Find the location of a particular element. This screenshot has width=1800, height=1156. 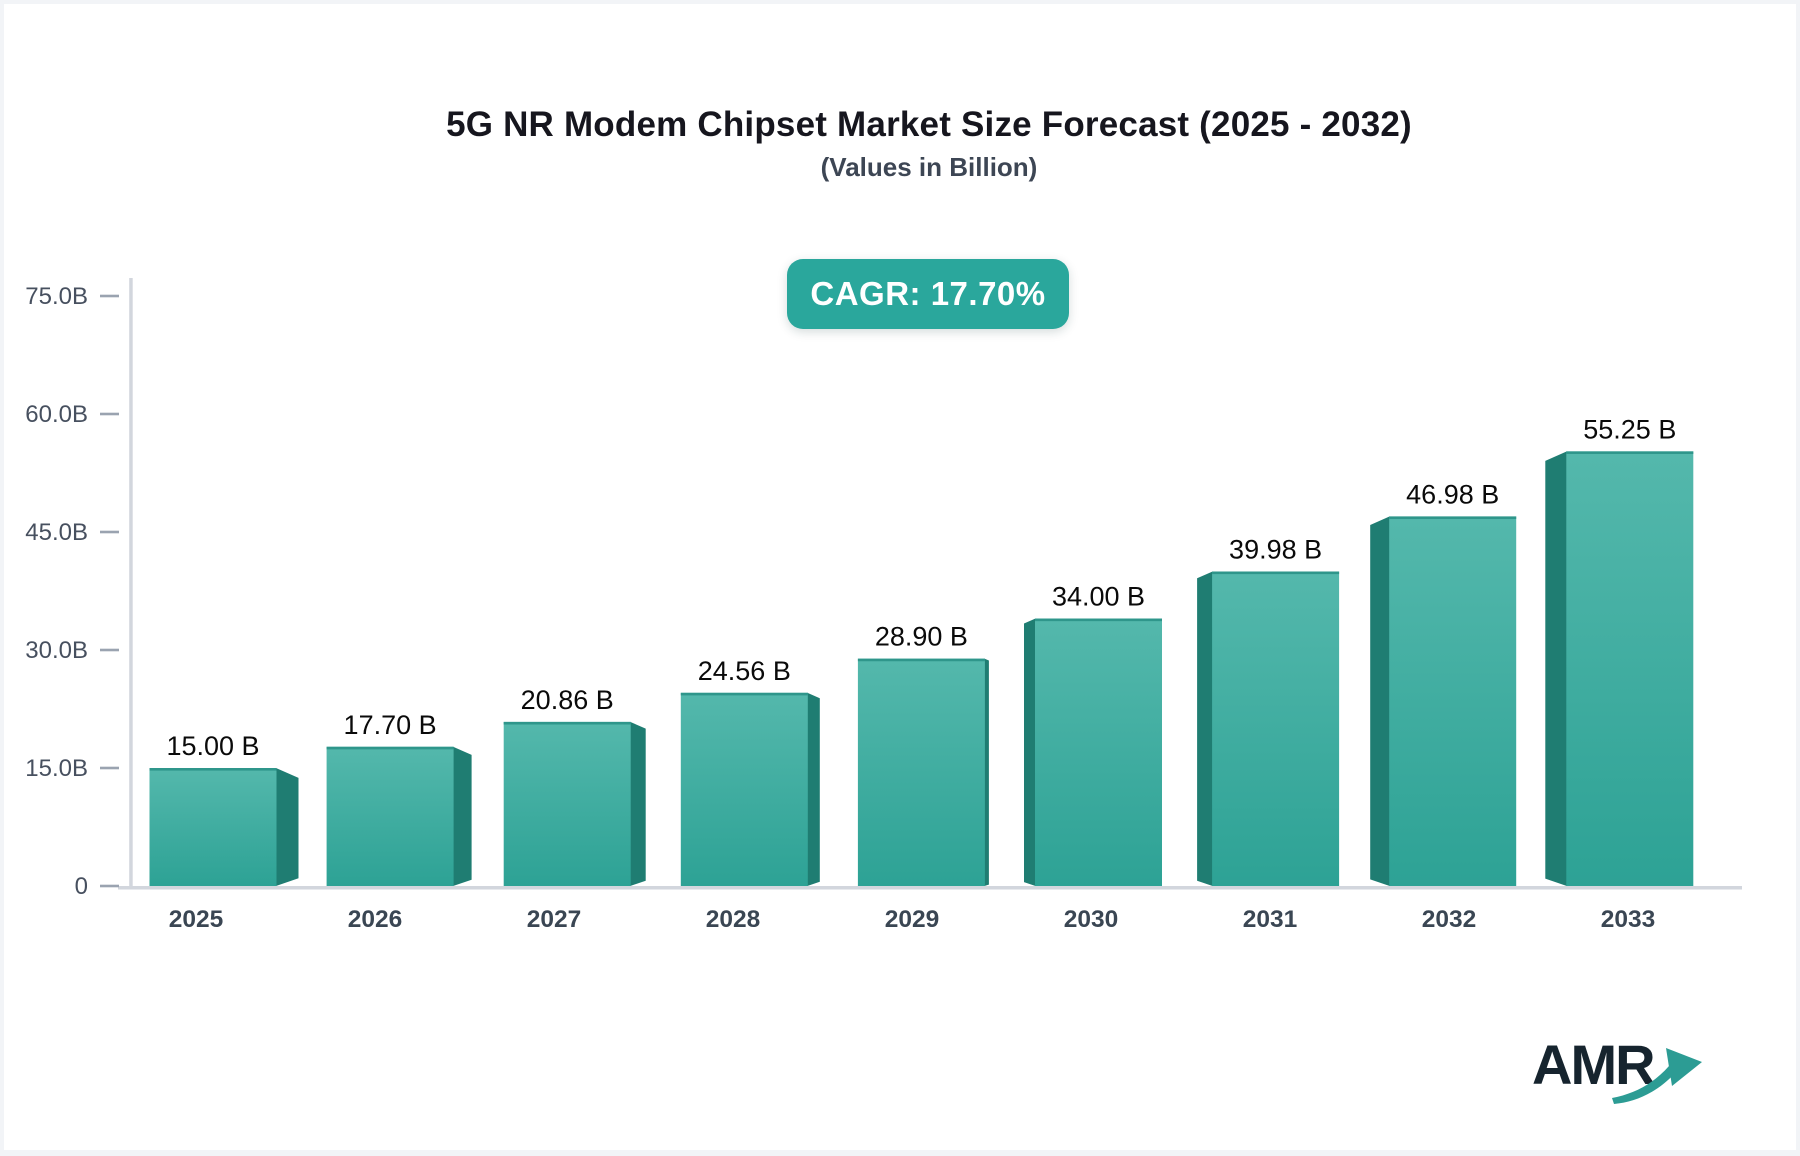

category-label: 2029 is located at coordinates (912, 919).